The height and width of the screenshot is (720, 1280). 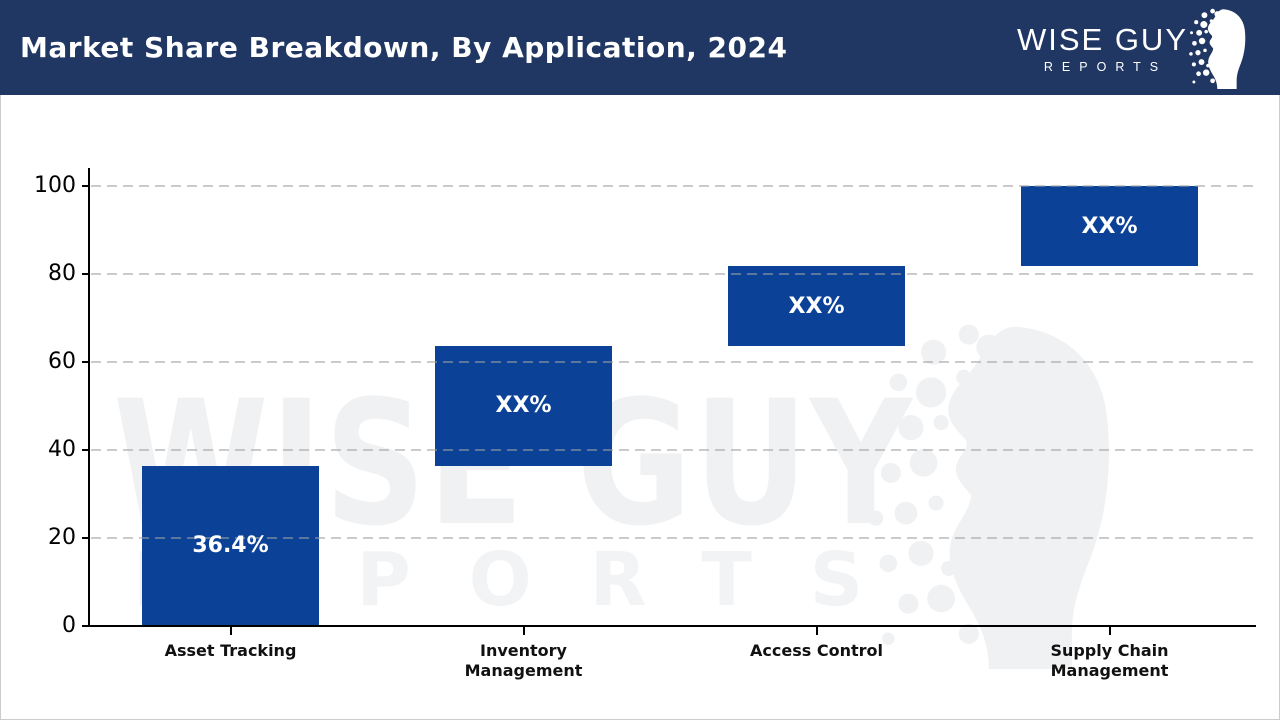 I want to click on y-tick-label-80: 80, so click(x=62, y=273).